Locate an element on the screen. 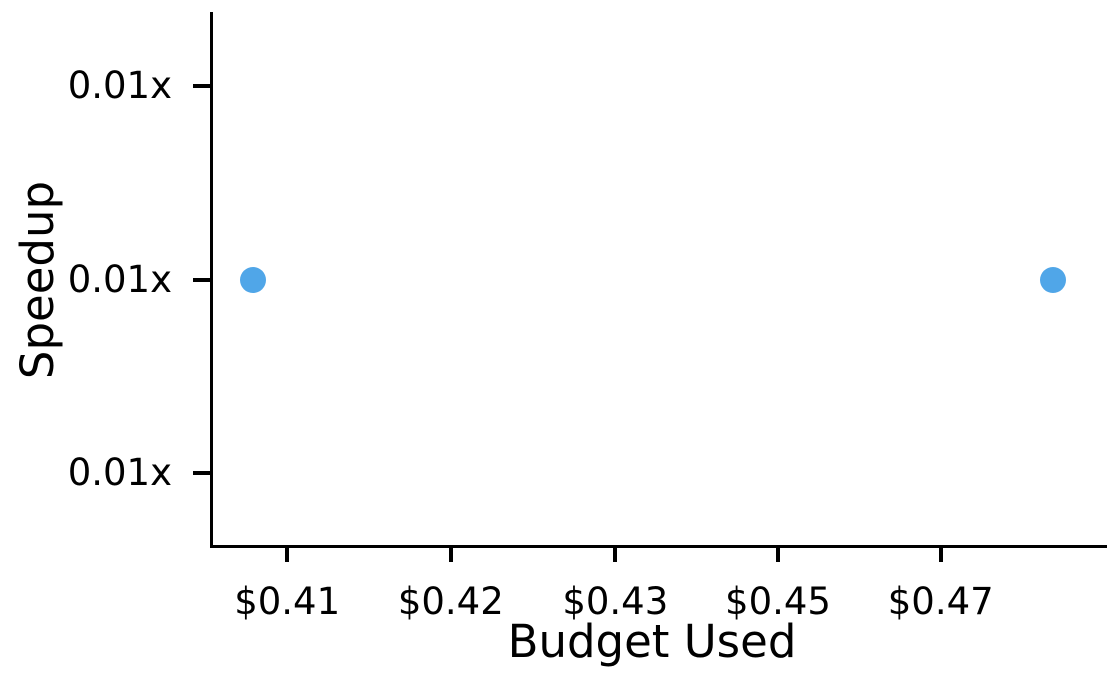 The height and width of the screenshot is (686, 1107). x-tick-label: $0.45 is located at coordinates (778, 601).